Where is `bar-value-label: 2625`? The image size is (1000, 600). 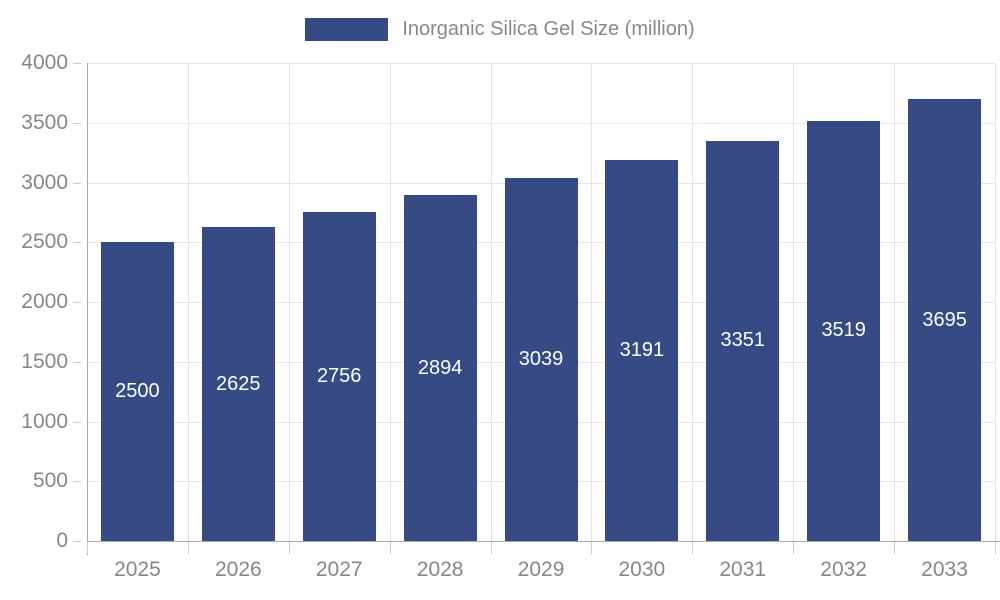 bar-value-label: 2625 is located at coordinates (238, 383).